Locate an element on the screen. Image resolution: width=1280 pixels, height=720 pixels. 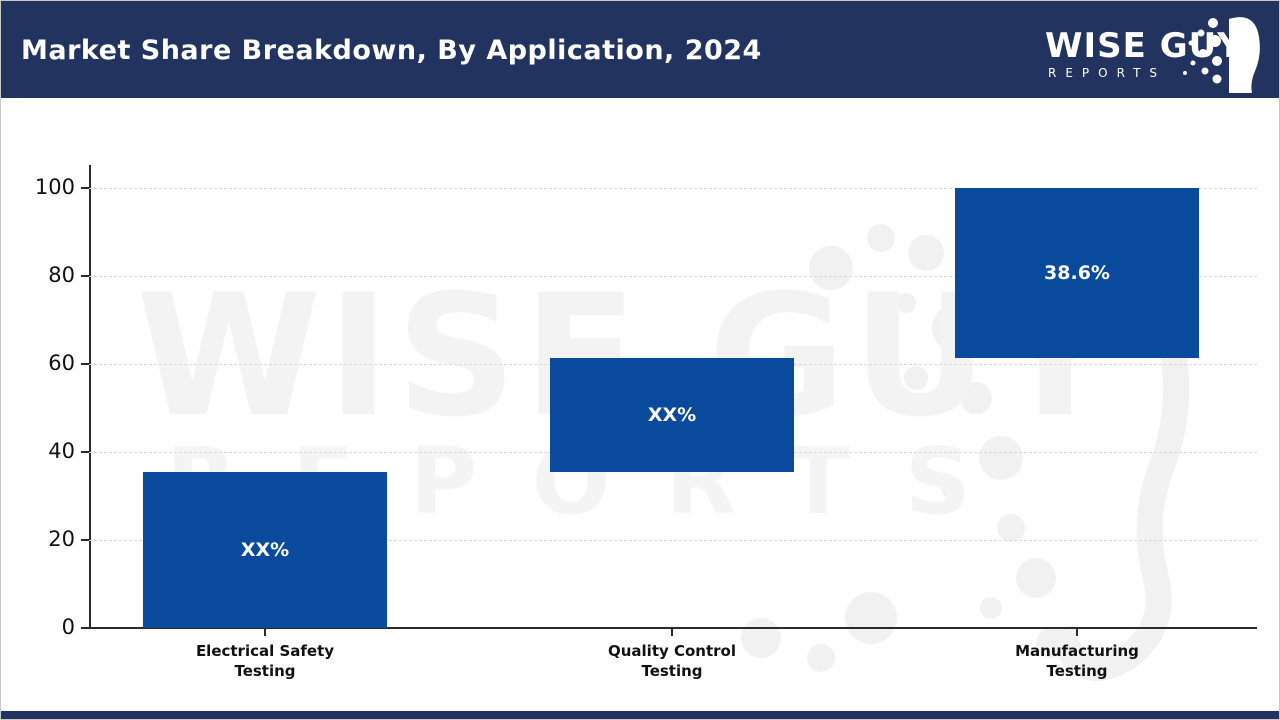
y-tick-label: 0 is located at coordinates (68, 627).